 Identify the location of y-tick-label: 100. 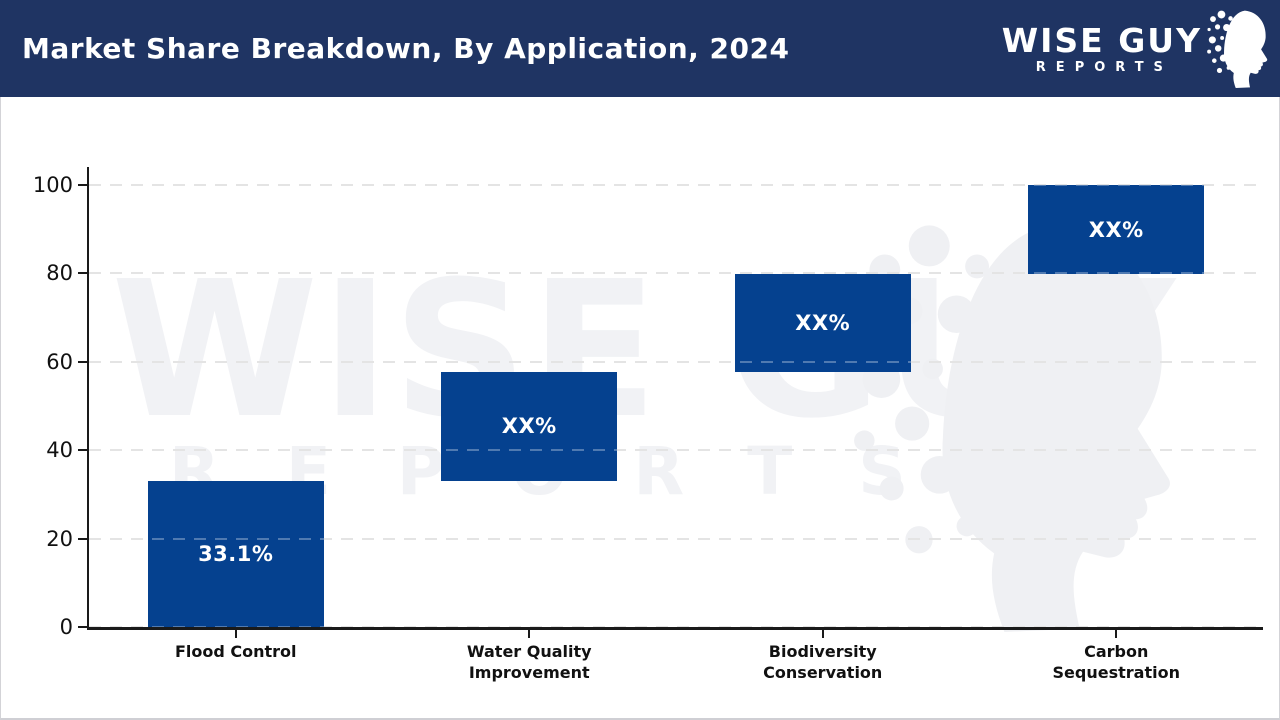
(52, 185).